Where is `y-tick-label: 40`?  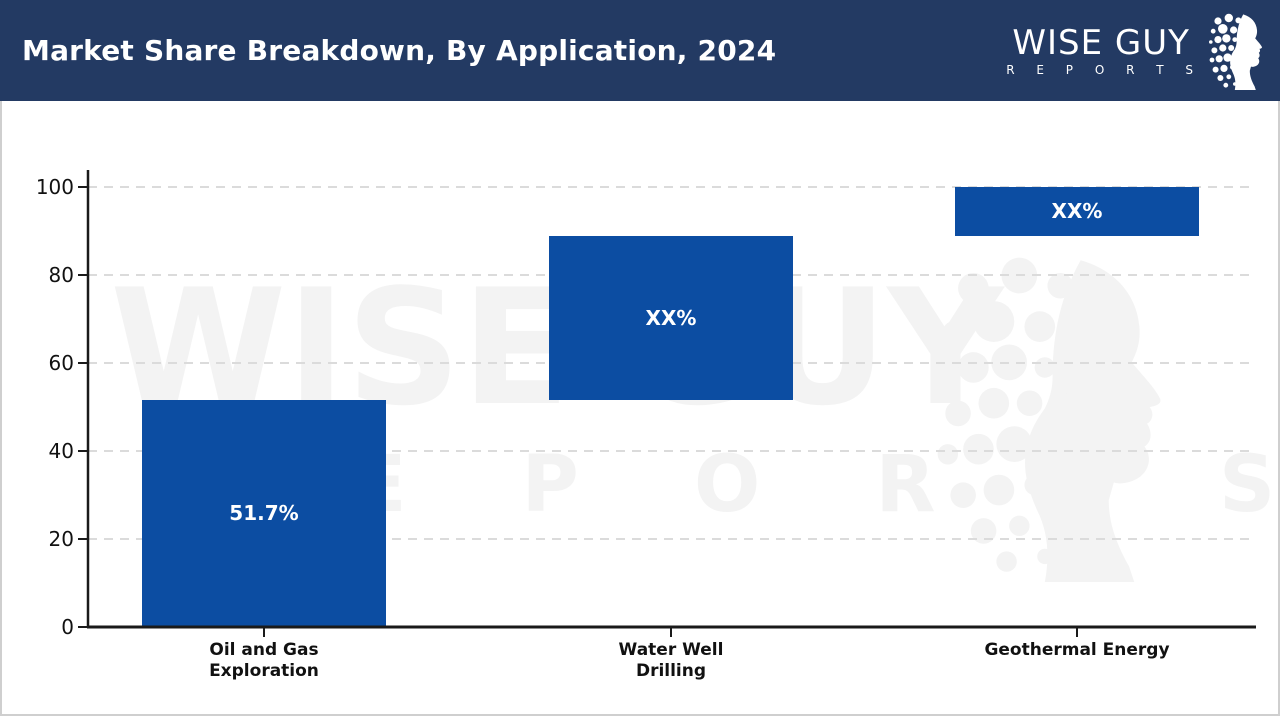
y-tick-label: 40 is located at coordinates (61, 451).